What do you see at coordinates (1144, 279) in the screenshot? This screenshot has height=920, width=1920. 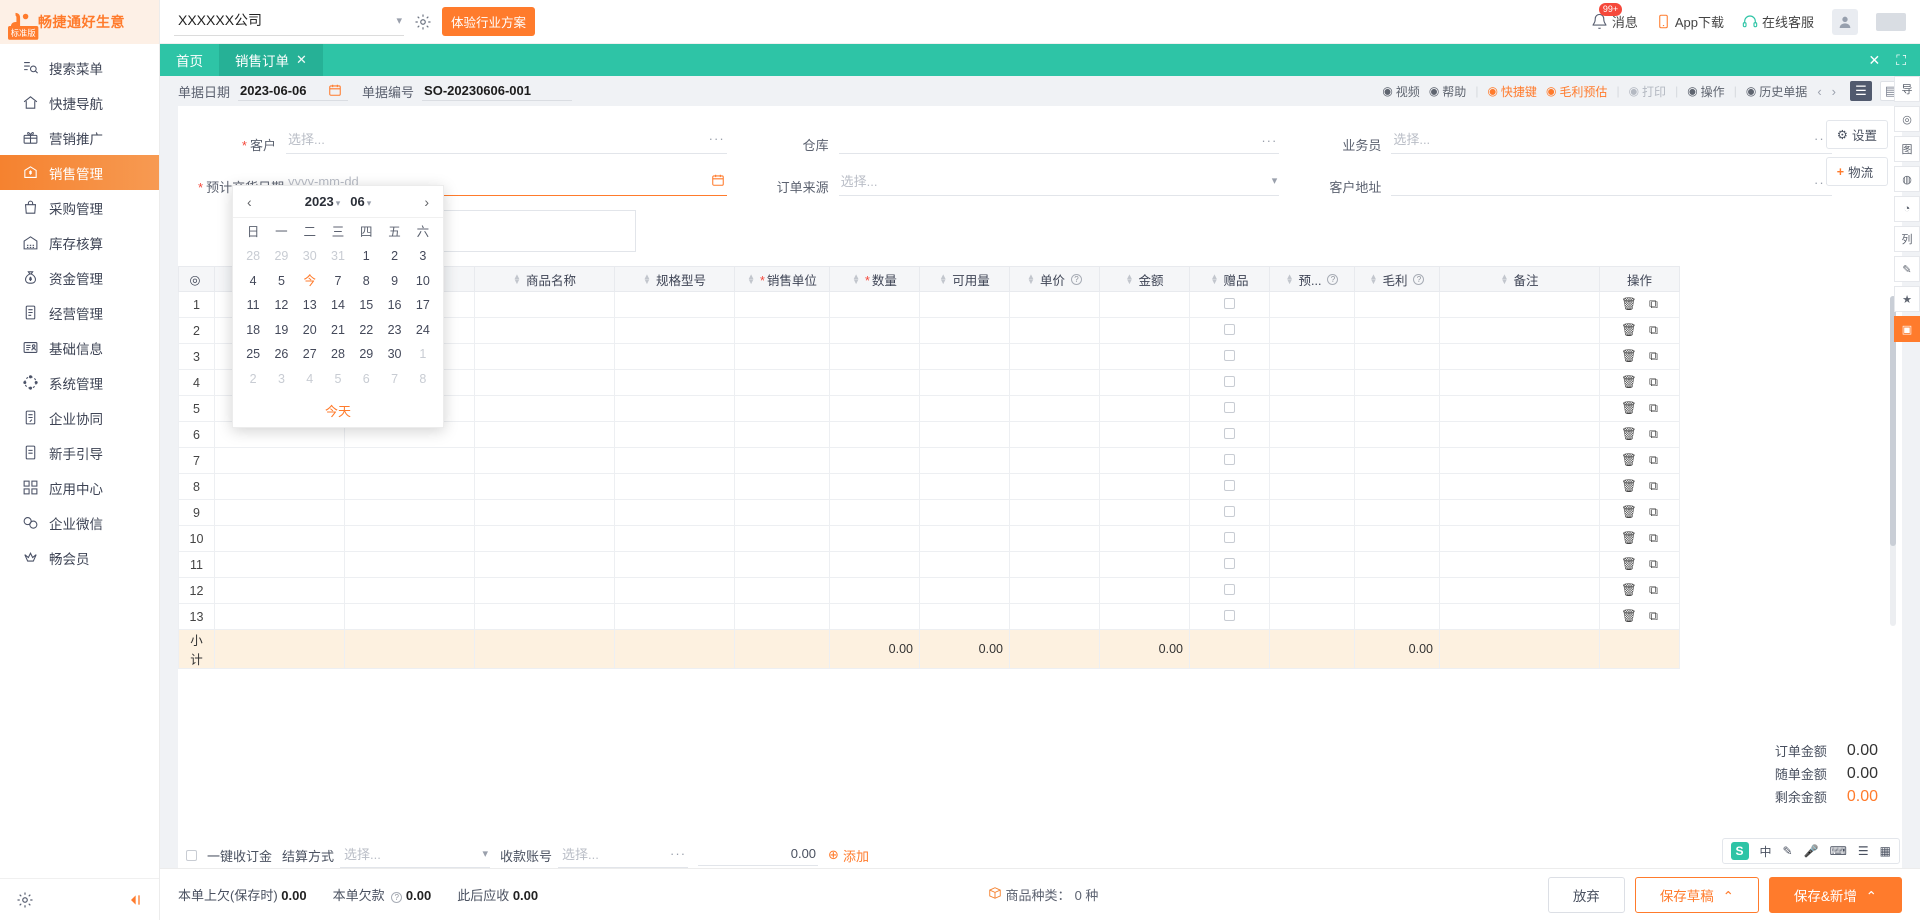 I see `column-header-9: ▲ ▼ 金额` at bounding box center [1144, 279].